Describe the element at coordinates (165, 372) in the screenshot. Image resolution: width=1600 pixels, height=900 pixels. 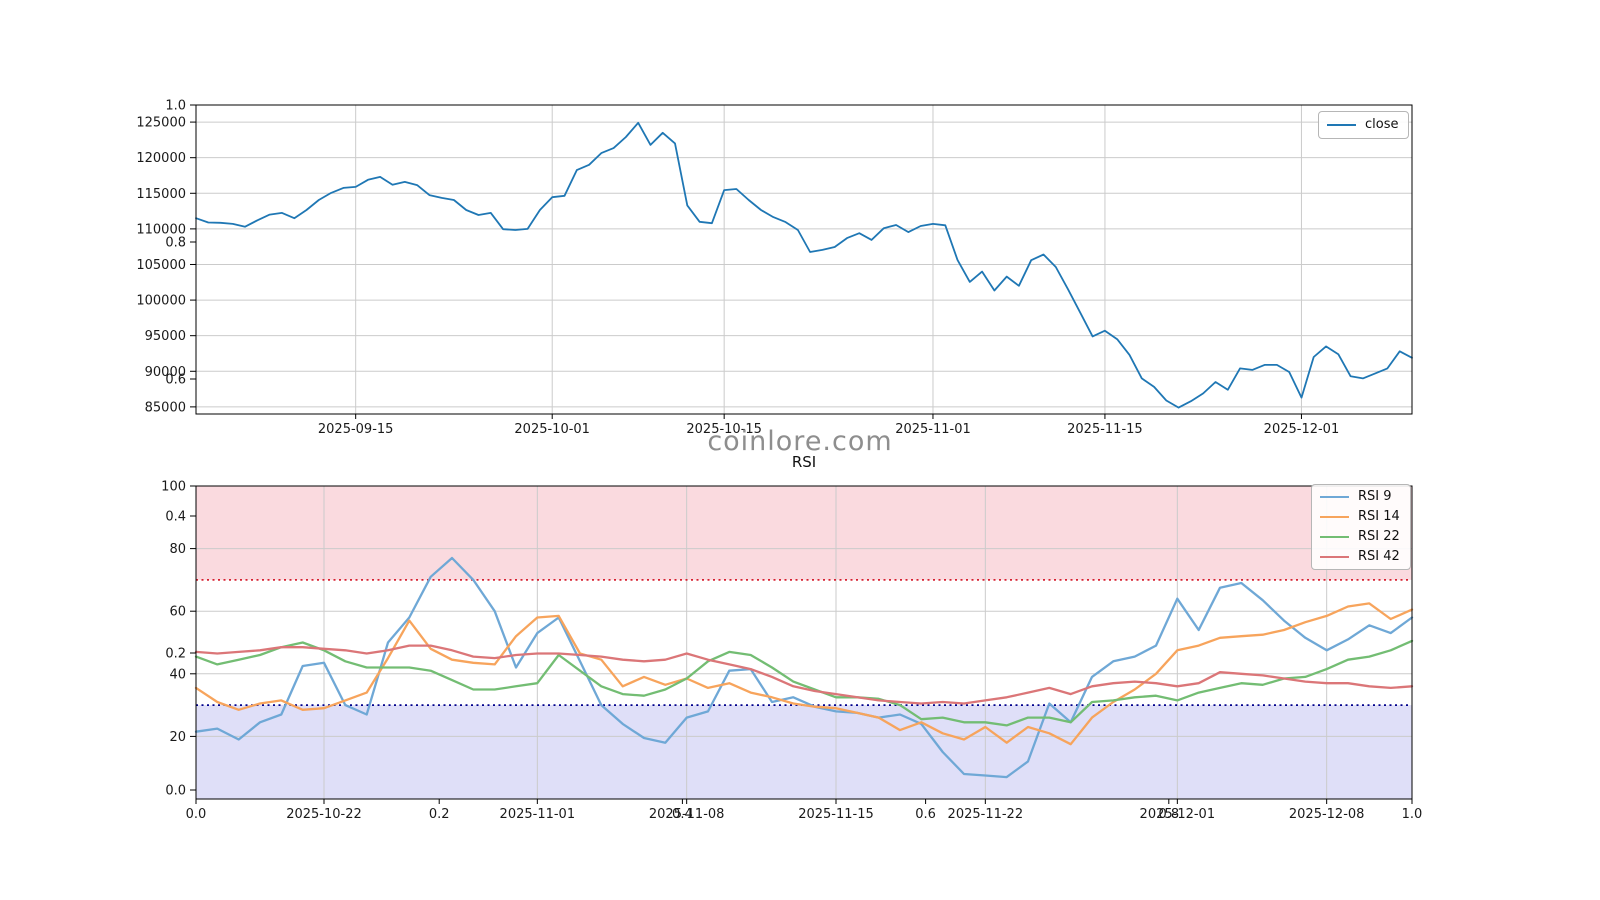
I see `y-tick-label: 90000` at that location.